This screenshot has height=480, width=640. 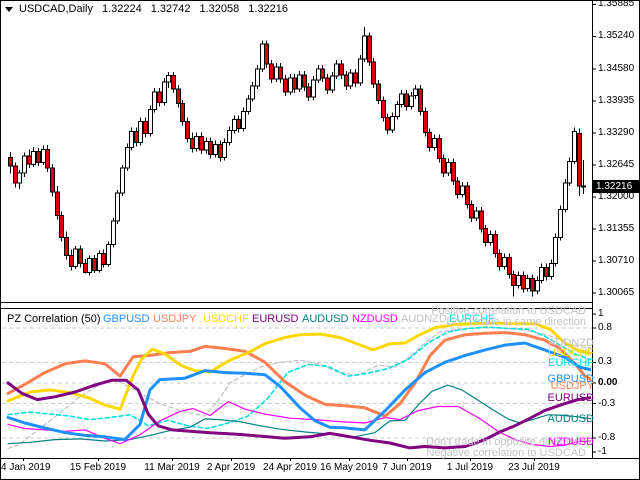 What do you see at coordinates (407, 467) in the screenshot?
I see `x-axis-label: 7 Jun 2019` at bounding box center [407, 467].